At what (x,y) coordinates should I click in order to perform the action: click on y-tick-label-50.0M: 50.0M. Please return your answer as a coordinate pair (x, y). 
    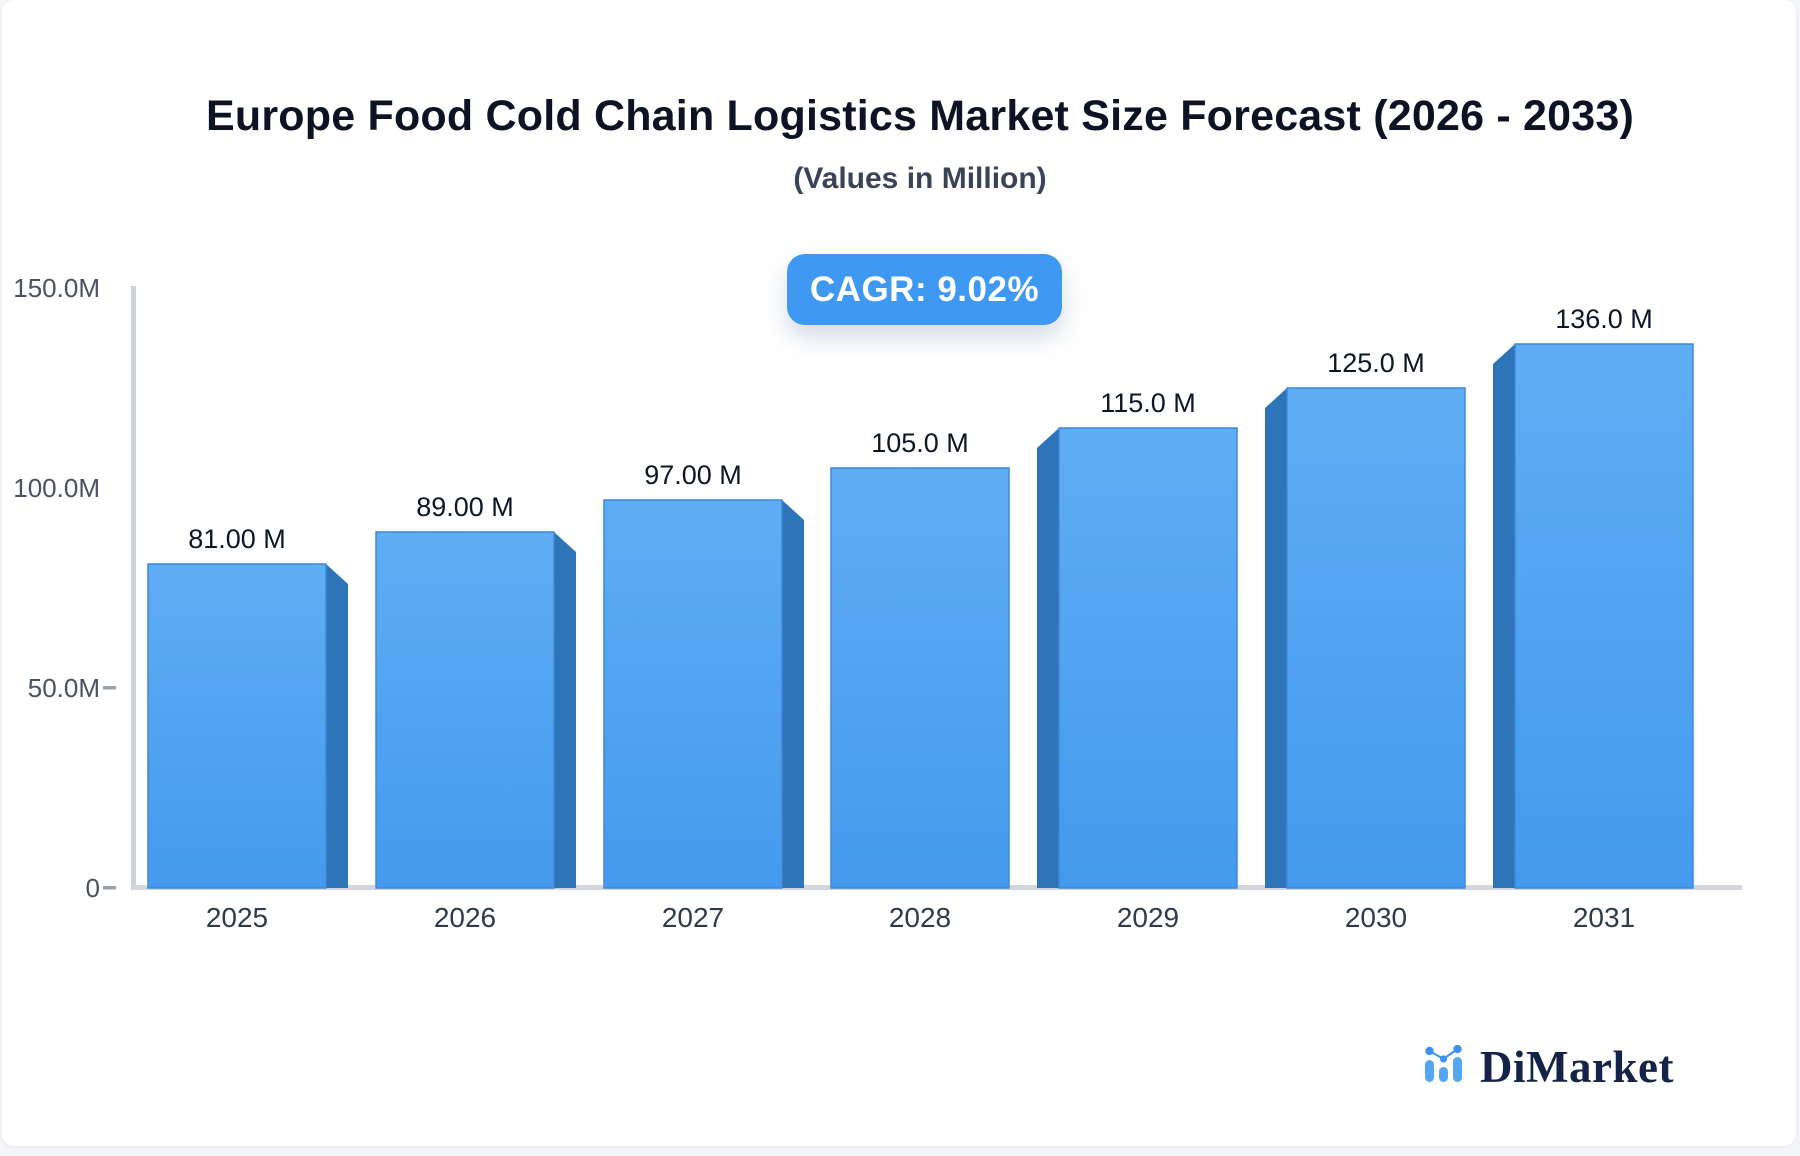
    Looking at the image, I should click on (64, 688).